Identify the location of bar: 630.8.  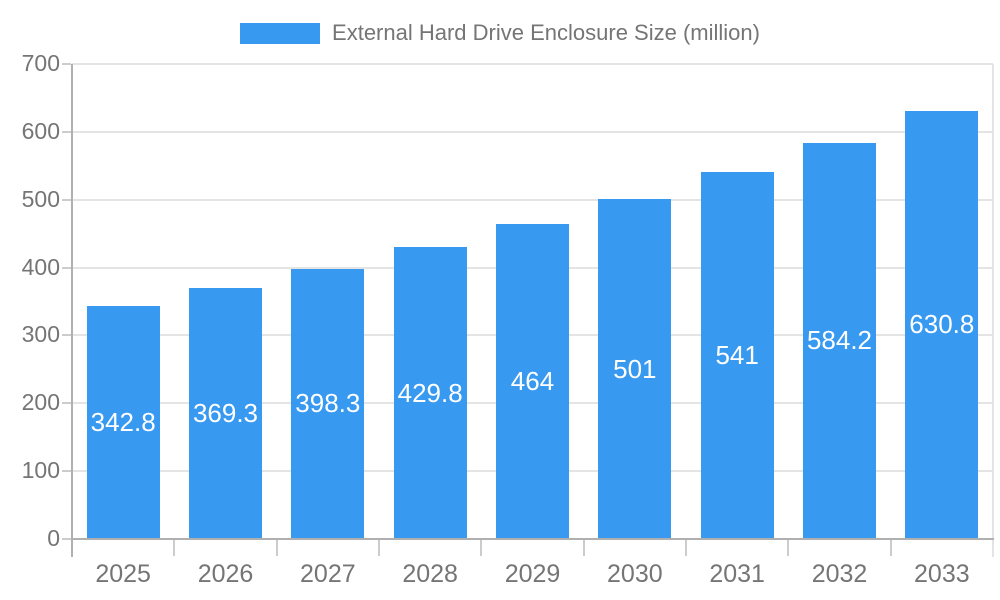
(942, 324).